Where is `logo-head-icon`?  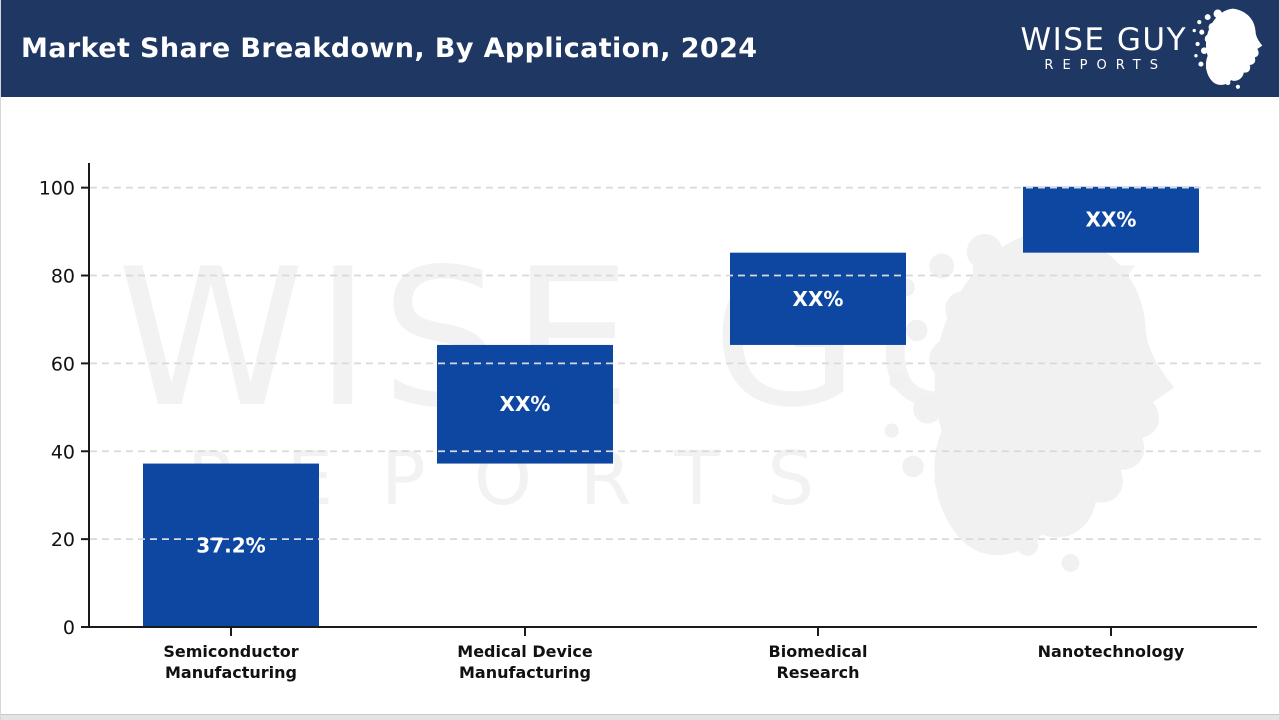 logo-head-icon is located at coordinates (1227, 48).